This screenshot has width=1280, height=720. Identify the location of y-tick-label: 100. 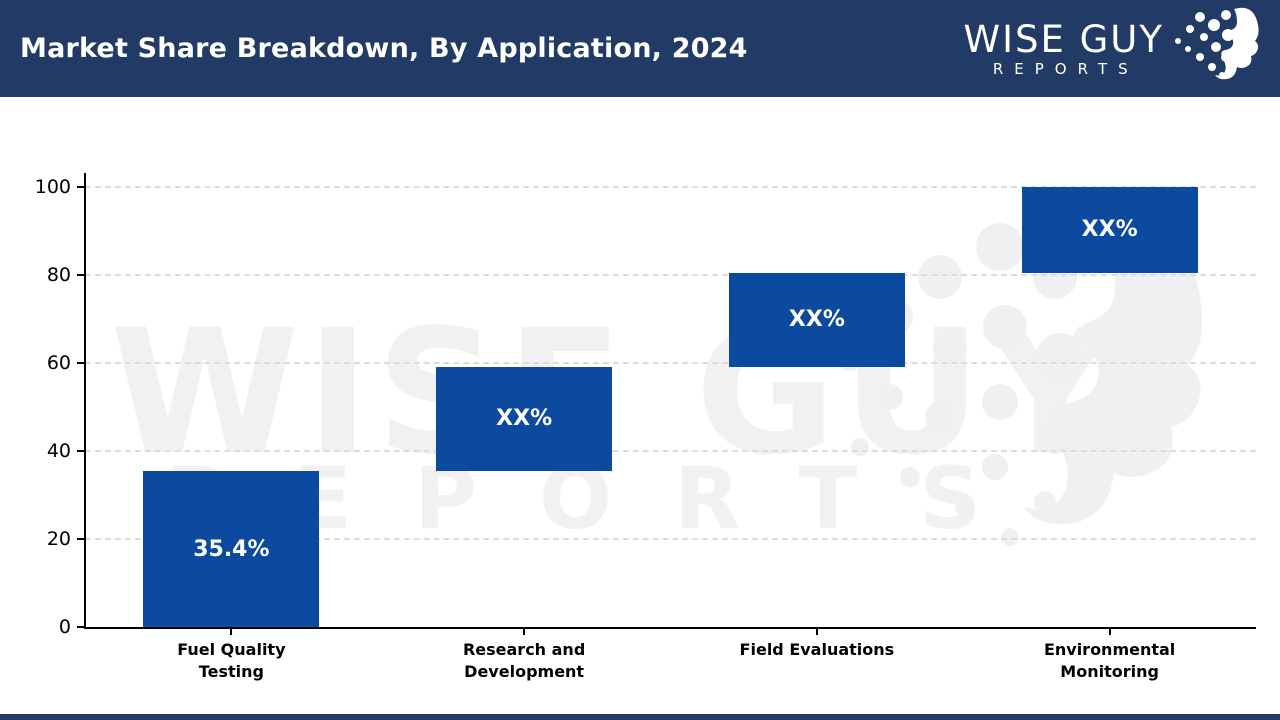
(52, 187).